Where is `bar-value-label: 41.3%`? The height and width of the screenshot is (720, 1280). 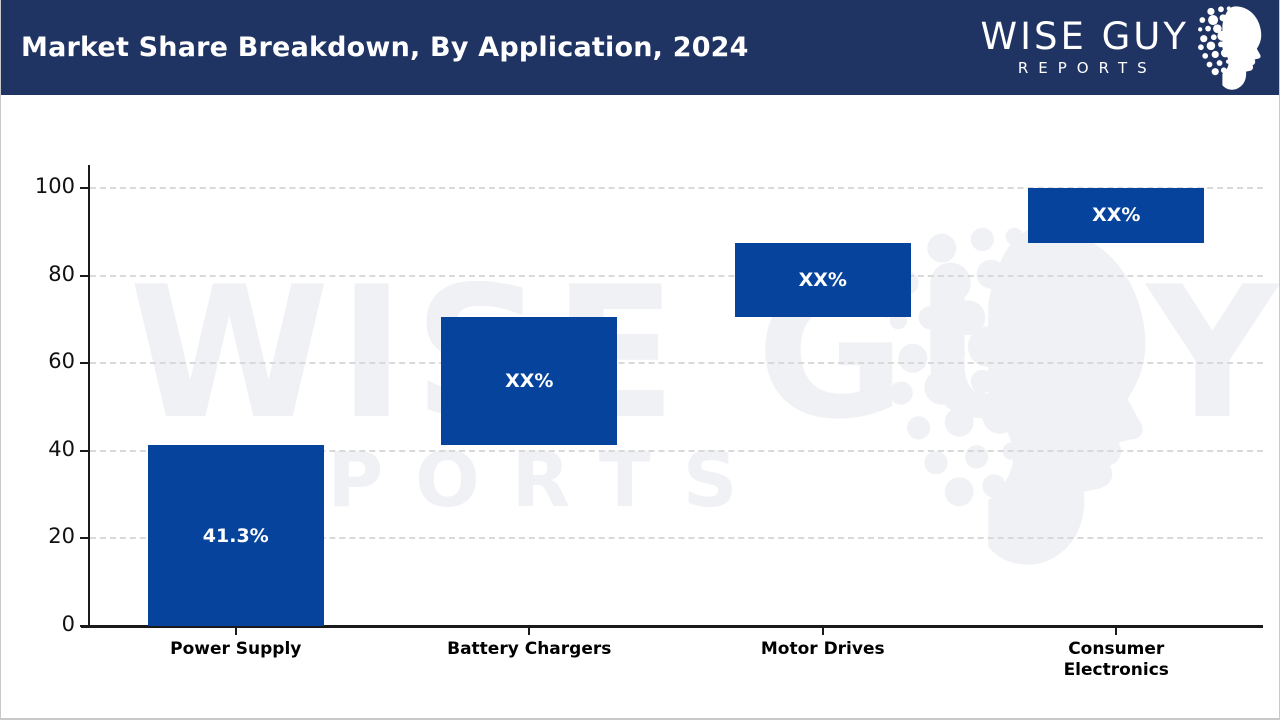
bar-value-label: 41.3% is located at coordinates (235, 535).